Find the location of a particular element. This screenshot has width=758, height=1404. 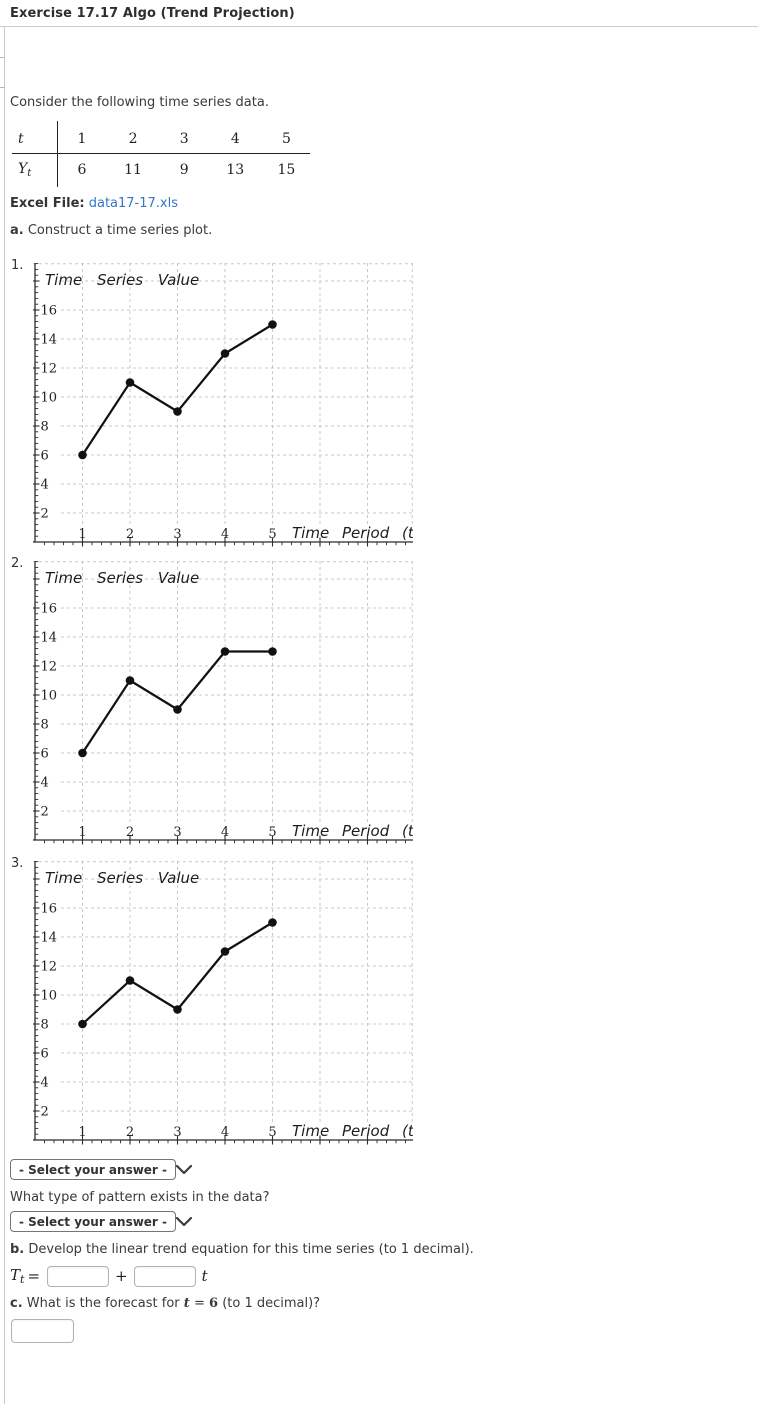

chart-option-number: 2. is located at coordinates (17, 563).